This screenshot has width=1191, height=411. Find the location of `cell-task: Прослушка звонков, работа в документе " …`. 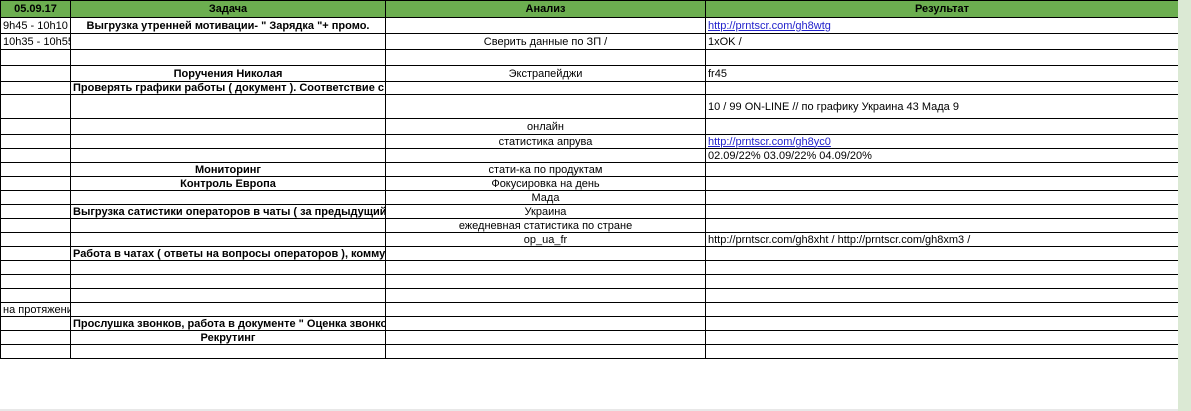

cell-task: Прослушка звонков, работа в документе " … is located at coordinates (228, 323).